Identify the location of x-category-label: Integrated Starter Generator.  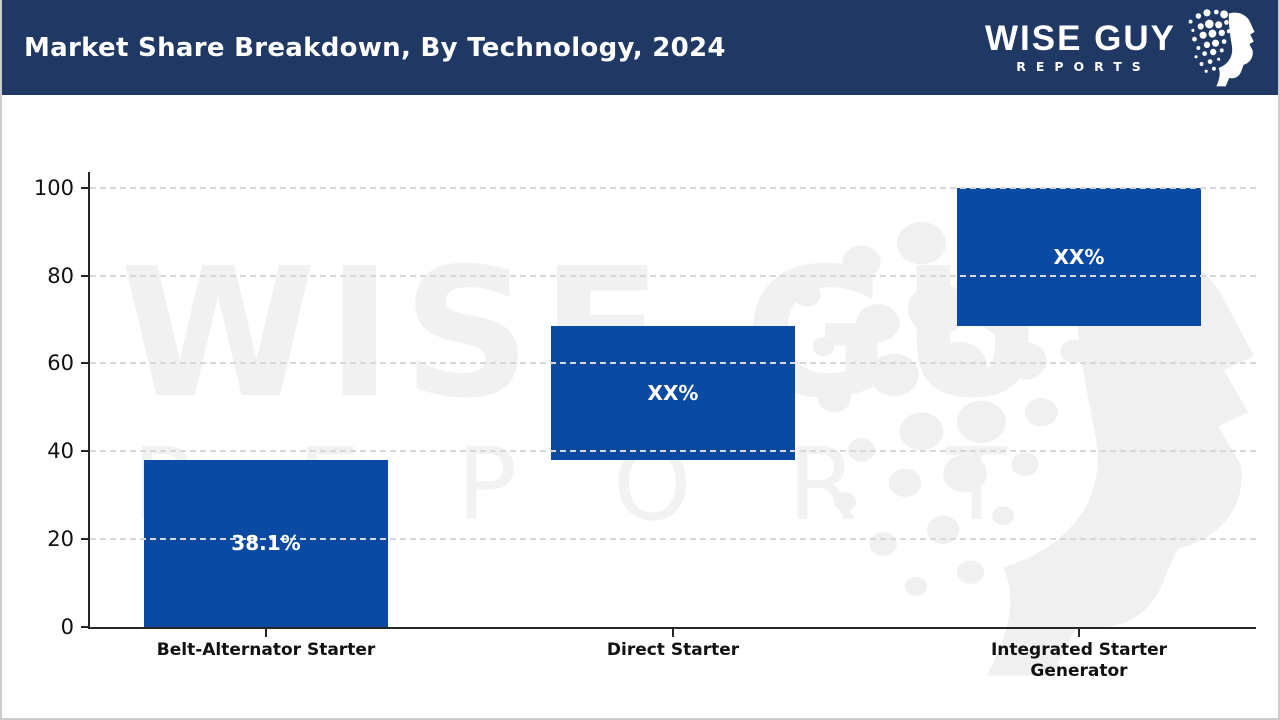
(1079, 661).